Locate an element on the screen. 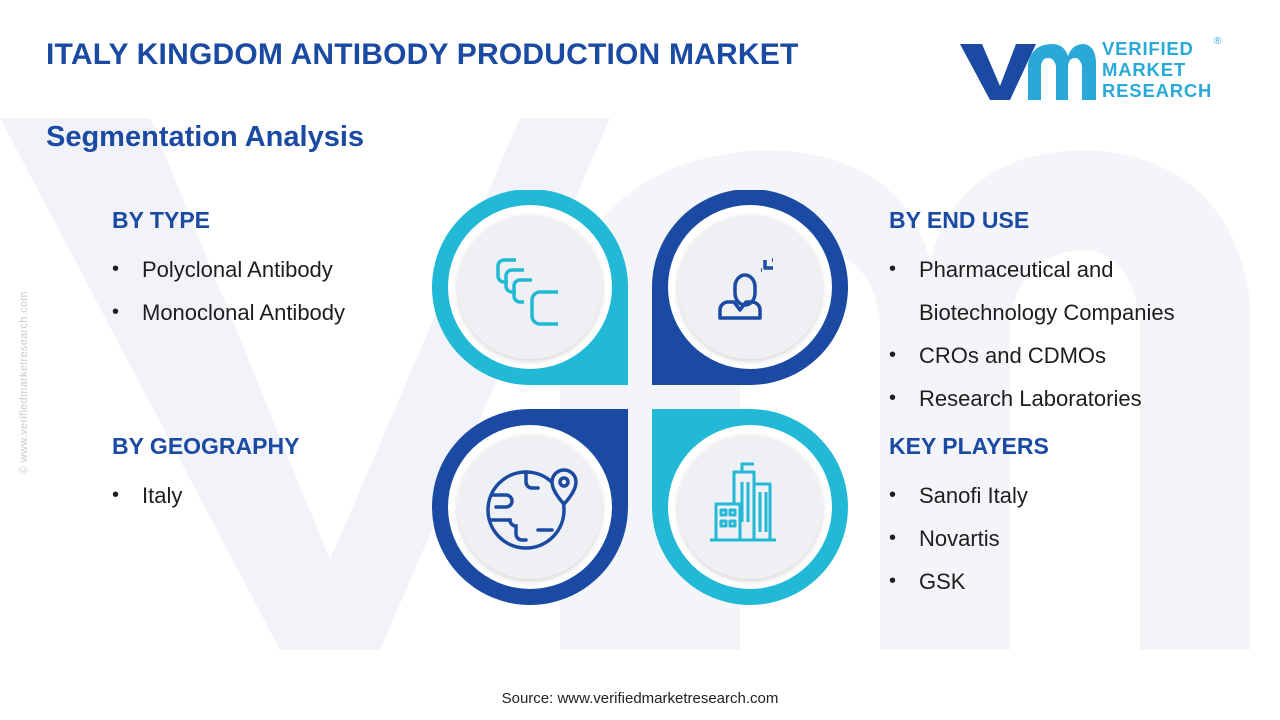  globe-location-icon is located at coordinates (532, 509).